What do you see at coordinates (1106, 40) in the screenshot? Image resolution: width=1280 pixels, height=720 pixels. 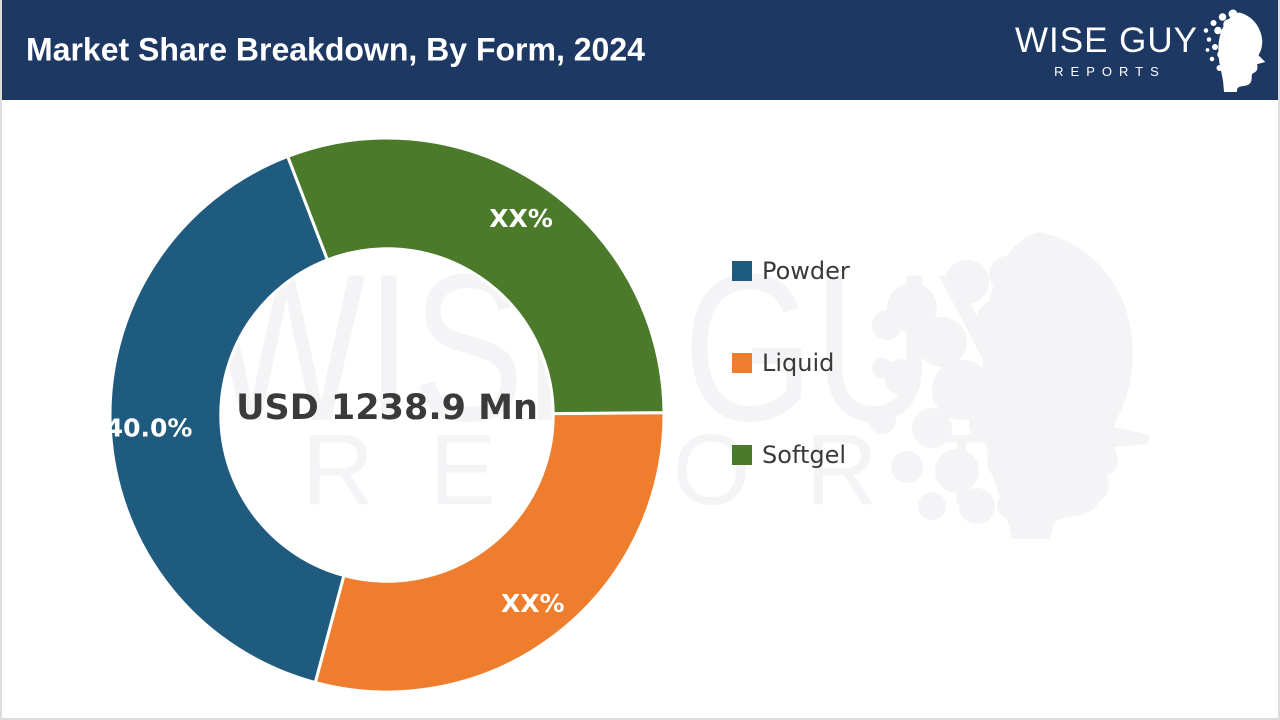 I see `logo-wordmark: WISE GUY` at bounding box center [1106, 40].